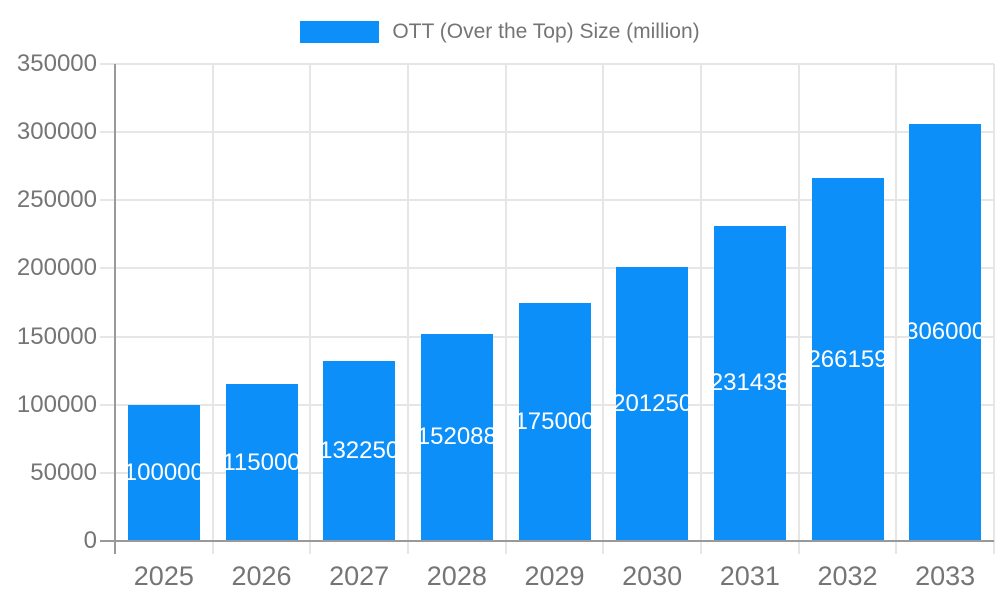 This screenshot has width=1000, height=600. Describe the element at coordinates (261, 576) in the screenshot. I see `x-tick-label: 2026` at that location.